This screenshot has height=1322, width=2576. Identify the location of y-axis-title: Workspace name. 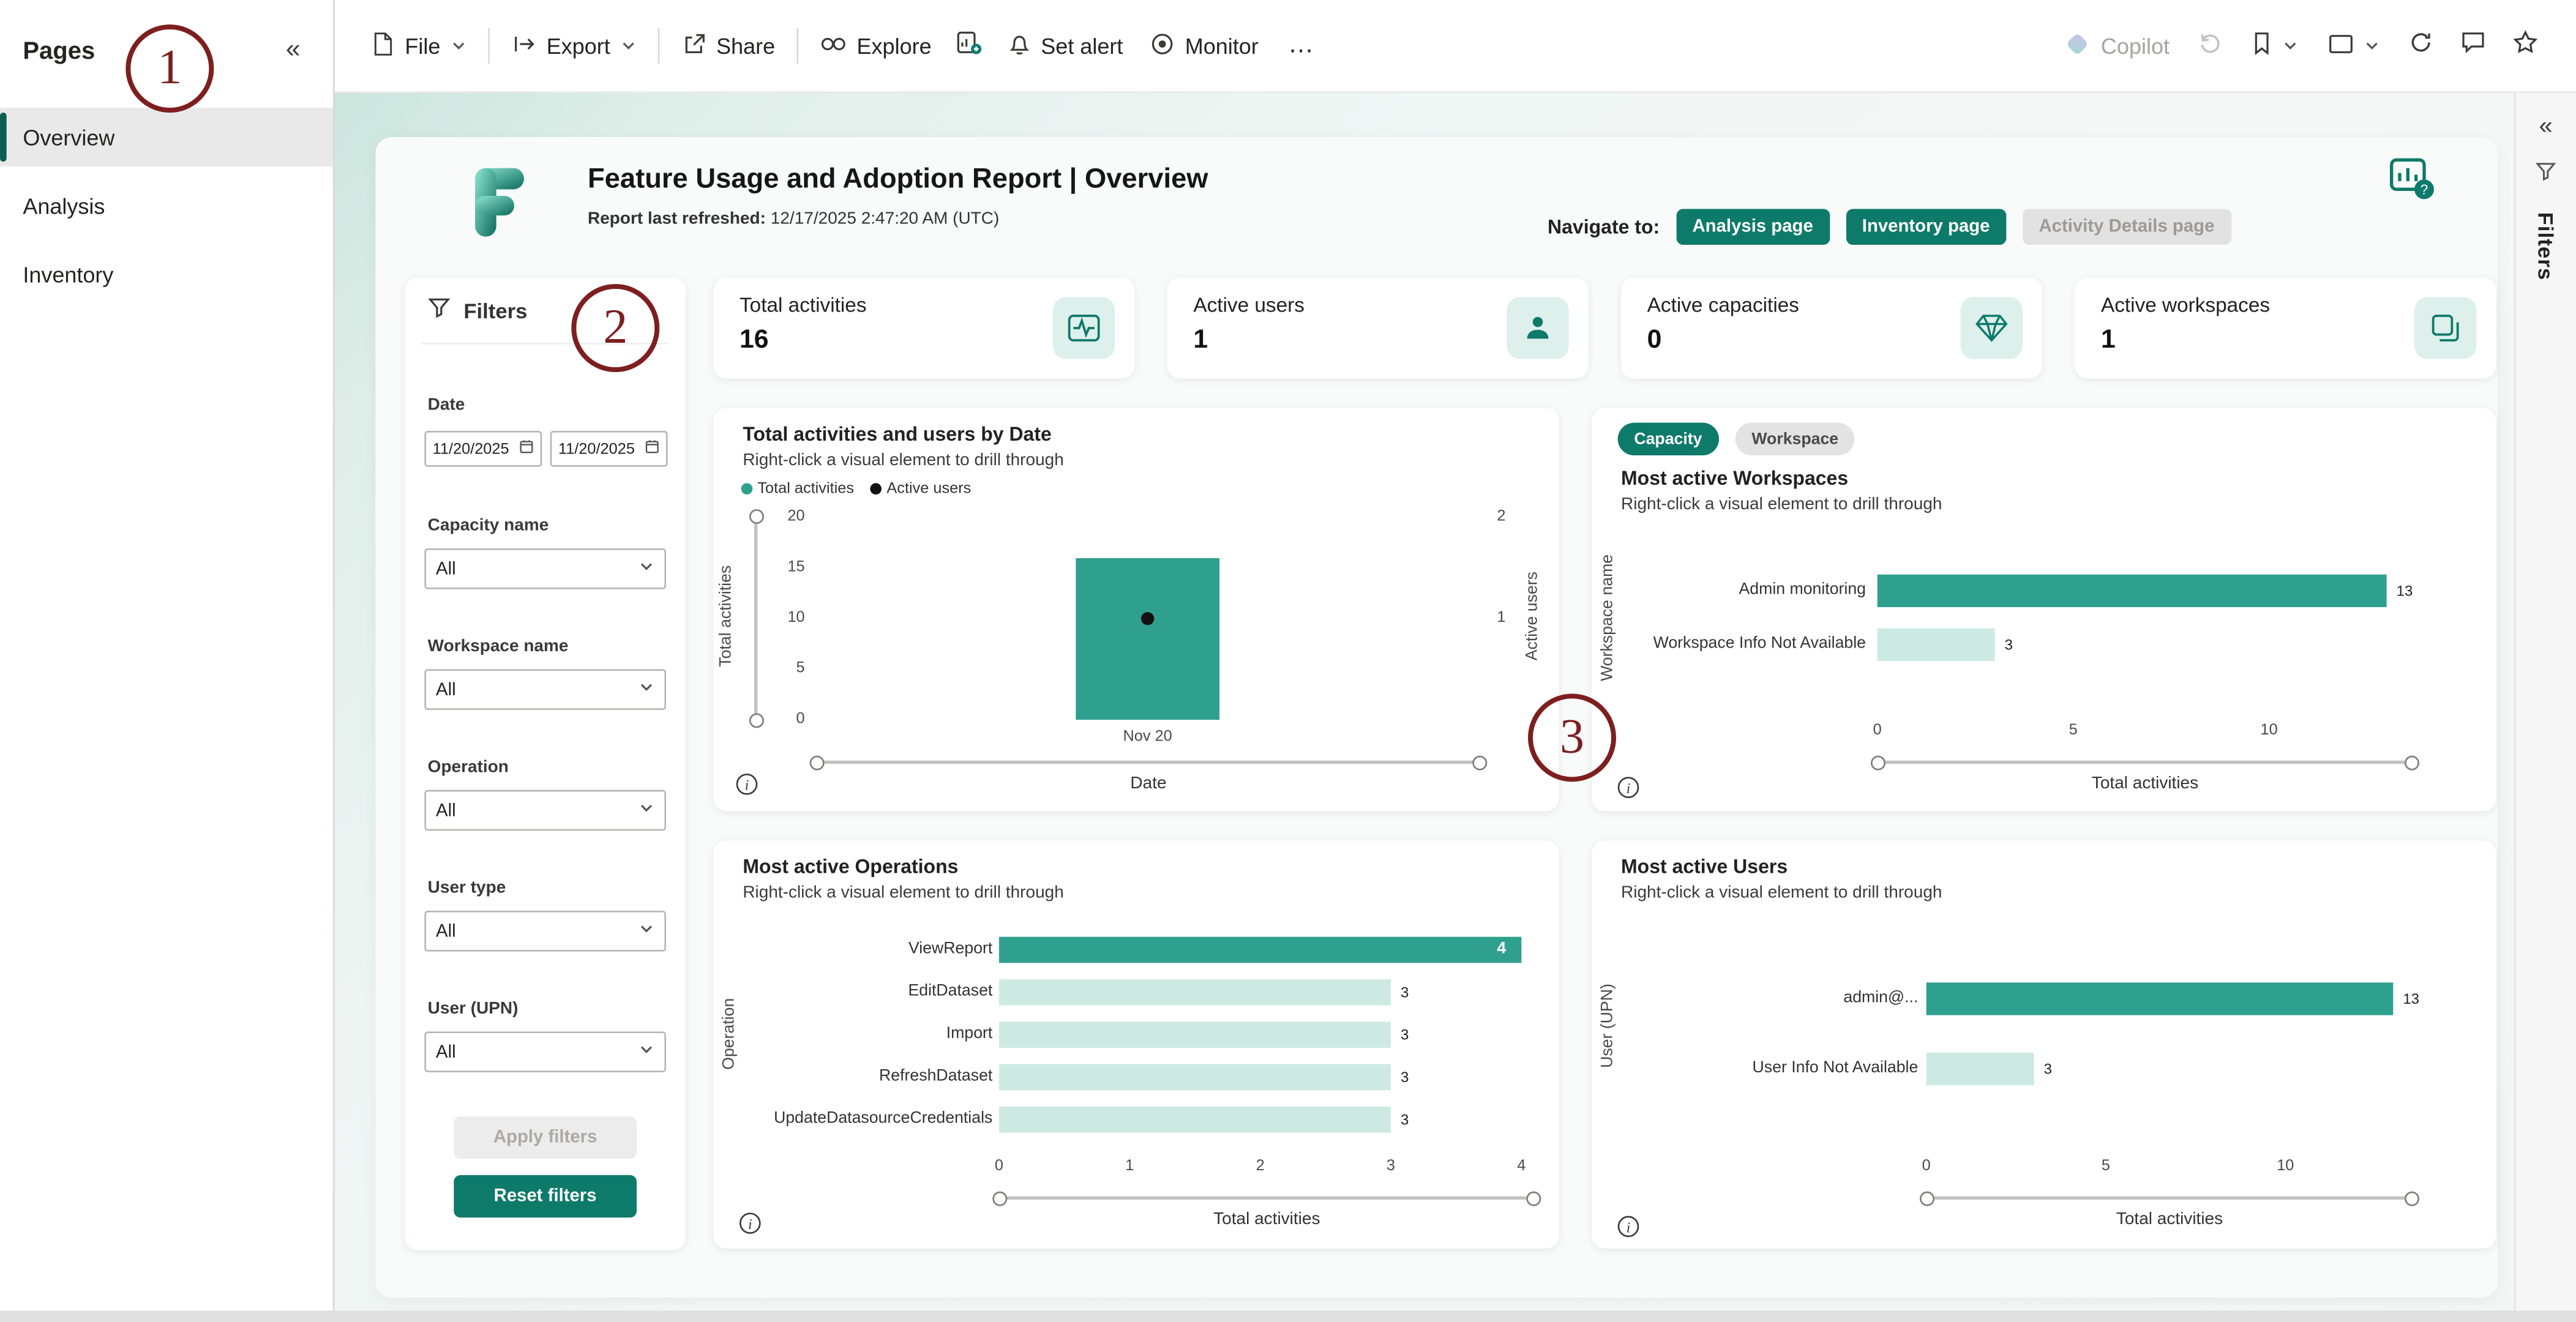
(1608, 617).